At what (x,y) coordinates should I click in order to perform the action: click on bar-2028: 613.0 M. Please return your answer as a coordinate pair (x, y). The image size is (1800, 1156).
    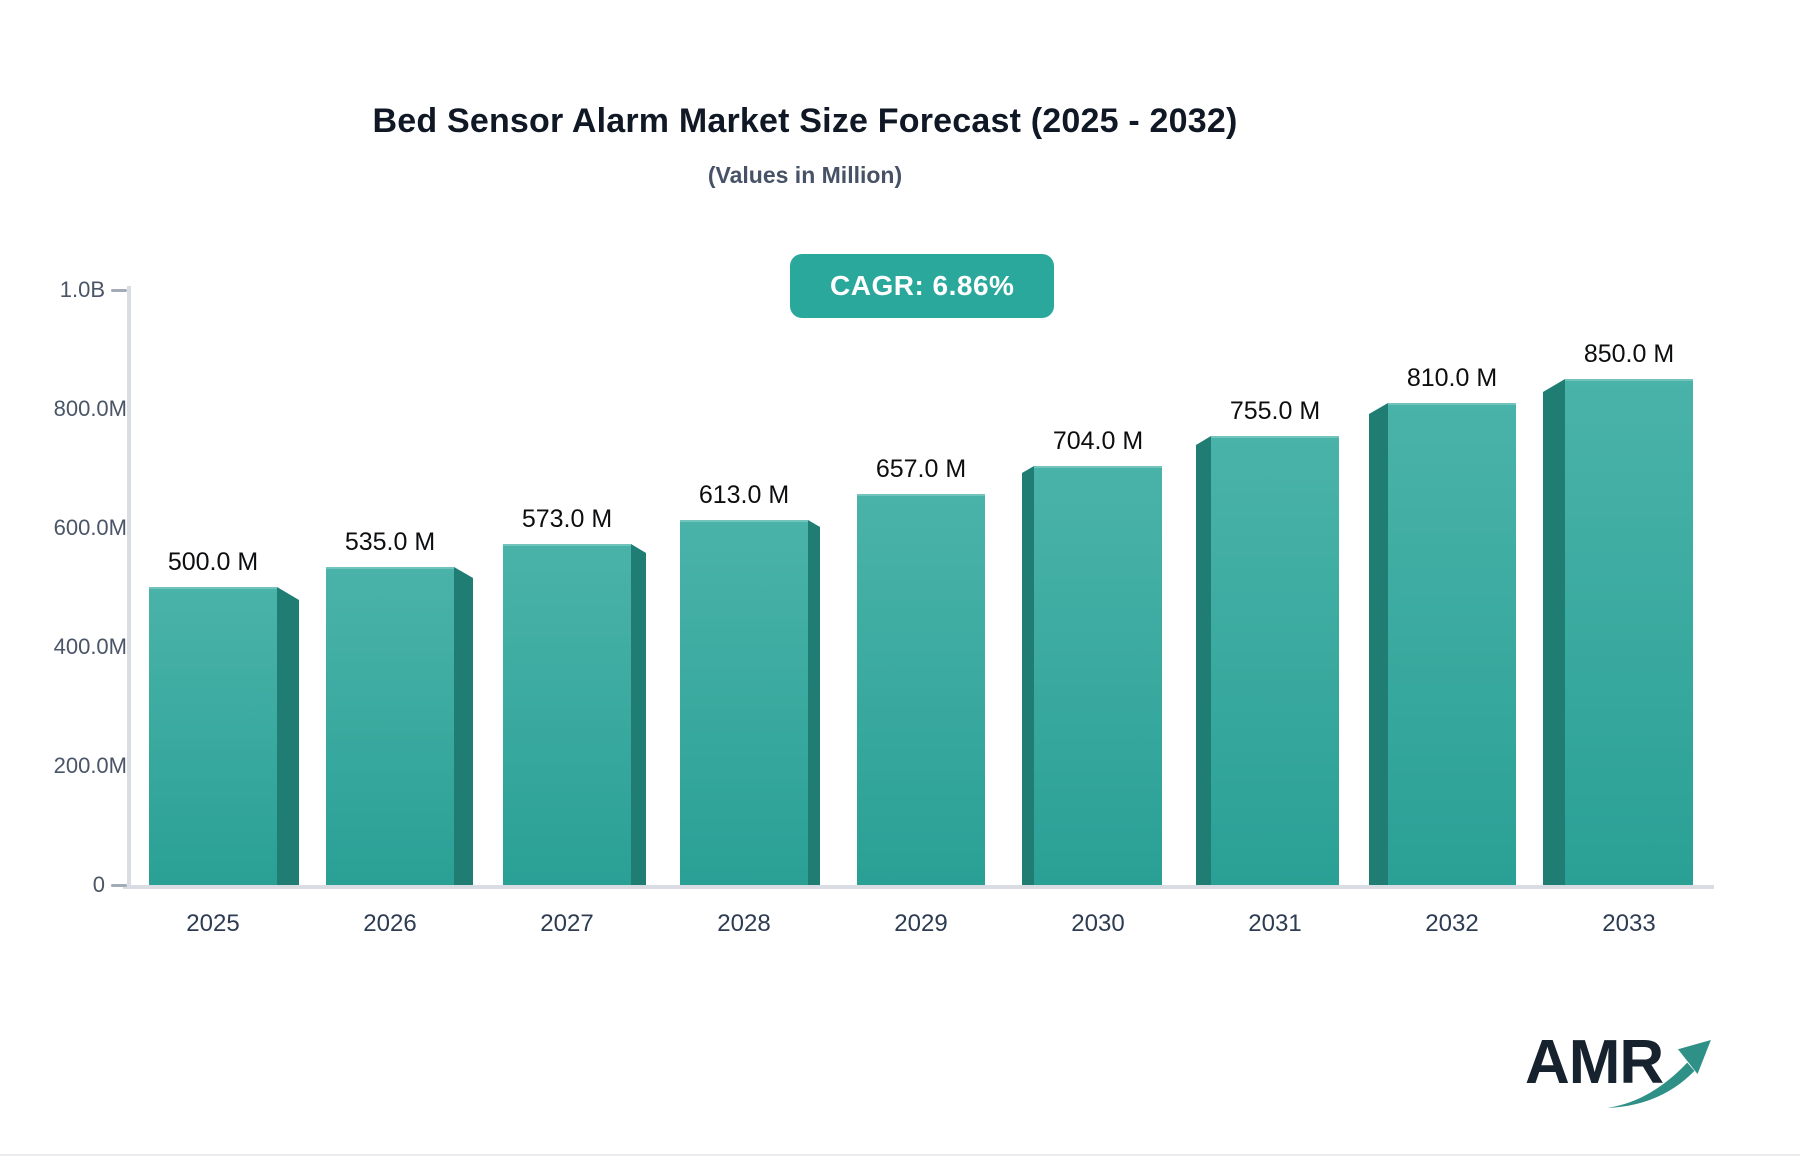
    Looking at the image, I should click on (750, 672).